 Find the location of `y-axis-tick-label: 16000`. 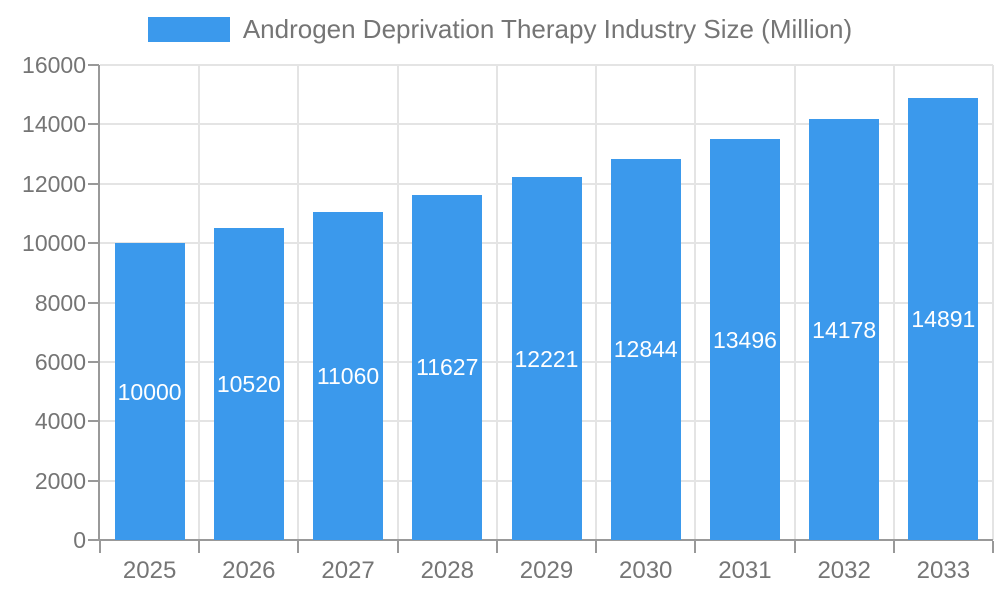

y-axis-tick-label: 16000 is located at coordinates (54, 65).